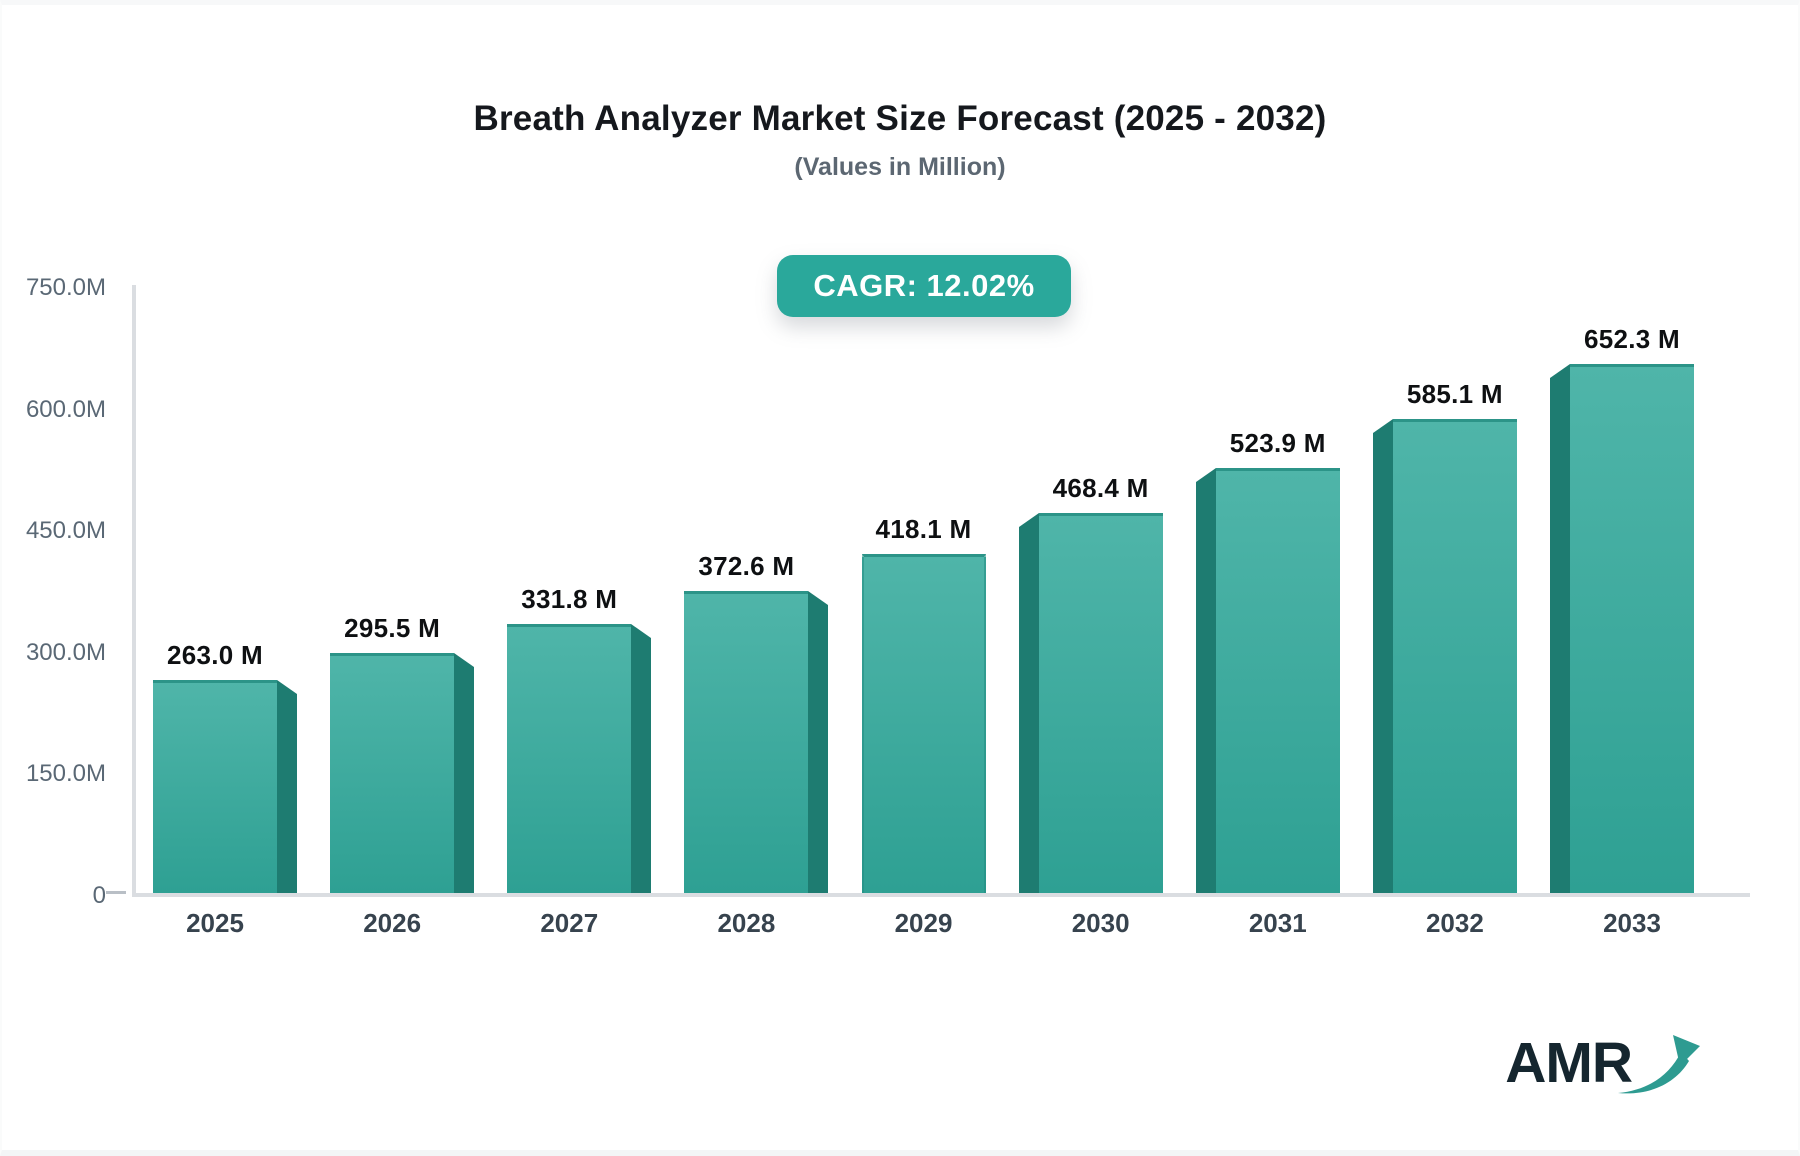 The image size is (1800, 1156). What do you see at coordinates (215, 923) in the screenshot?
I see `x-tick-label: 2025` at bounding box center [215, 923].